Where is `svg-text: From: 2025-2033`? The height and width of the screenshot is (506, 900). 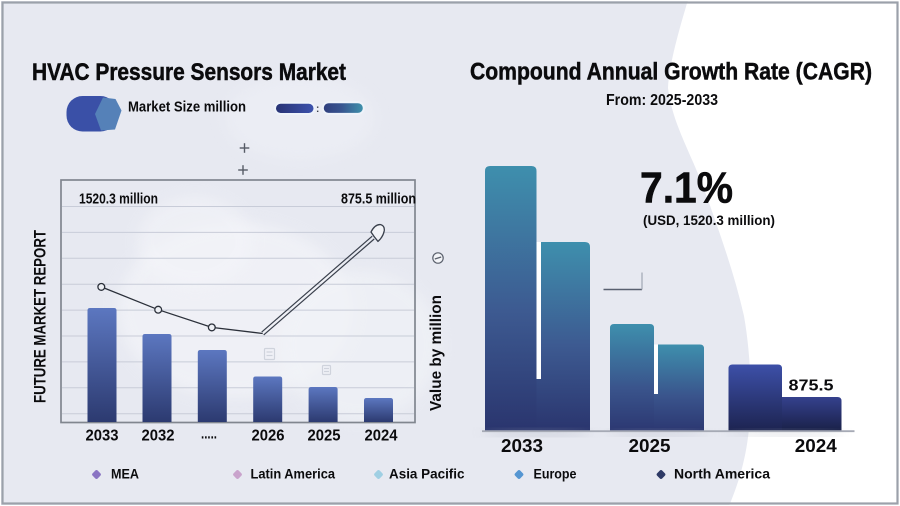
svg-text: From: 2025-2033 is located at coordinates (662, 100).